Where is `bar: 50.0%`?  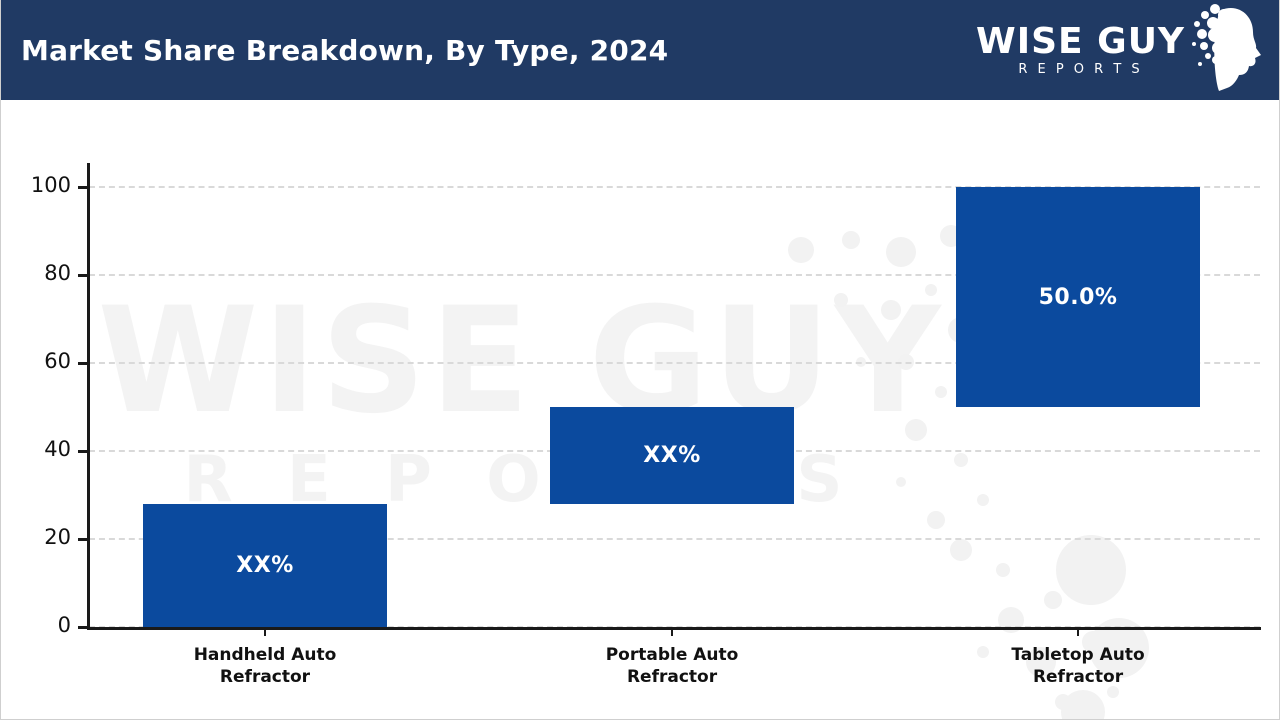
bar: 50.0% is located at coordinates (1078, 297).